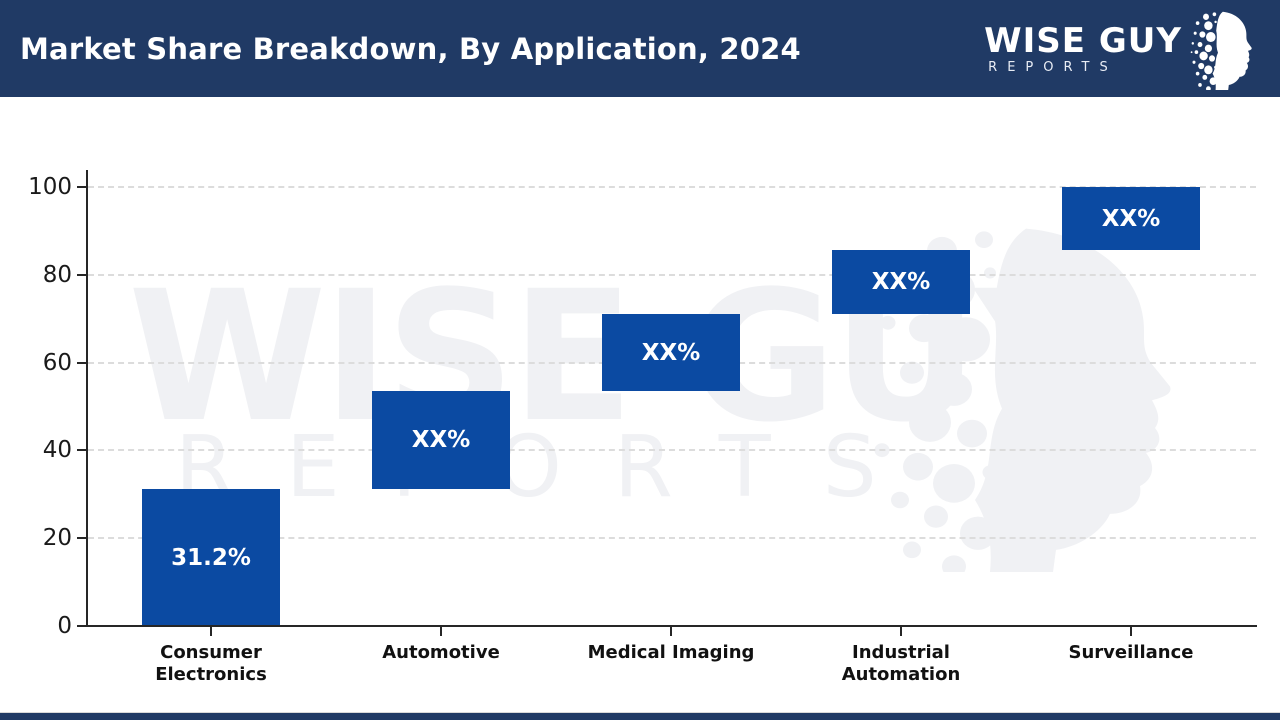  What do you see at coordinates (671, 652) in the screenshot?
I see `x-category-label: Medical Imaging` at bounding box center [671, 652].